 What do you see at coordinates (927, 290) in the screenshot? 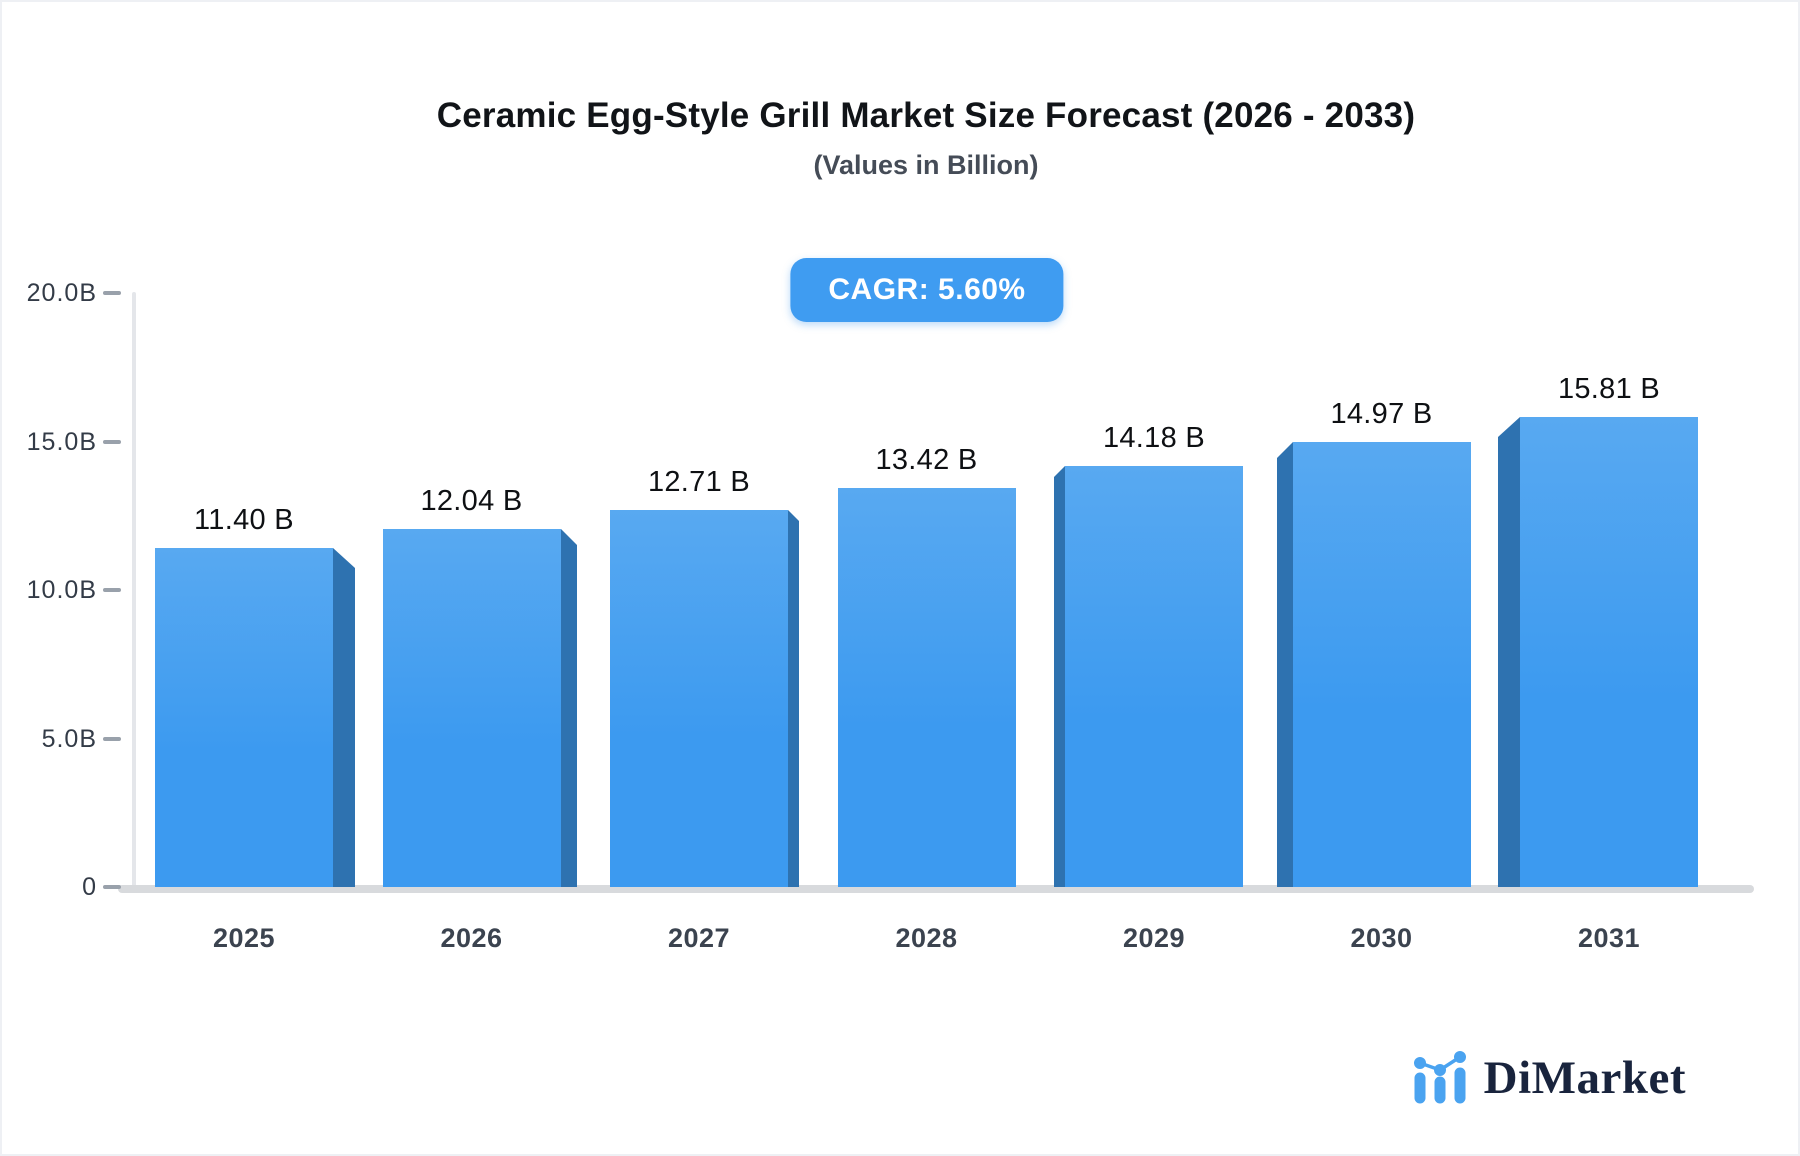
I see `cagr-badge: CAGR: 5.60%` at bounding box center [927, 290].